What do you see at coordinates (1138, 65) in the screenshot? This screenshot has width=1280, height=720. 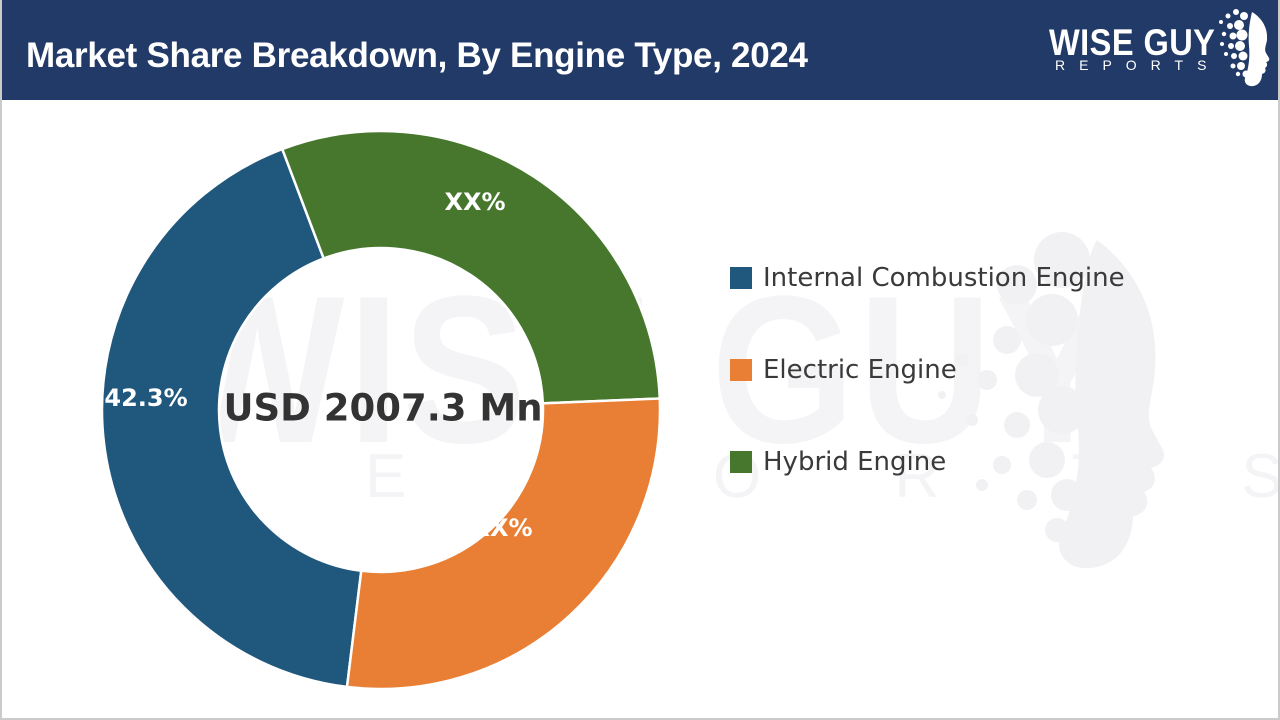 I see `brand-subtitle: REPORTS` at bounding box center [1138, 65].